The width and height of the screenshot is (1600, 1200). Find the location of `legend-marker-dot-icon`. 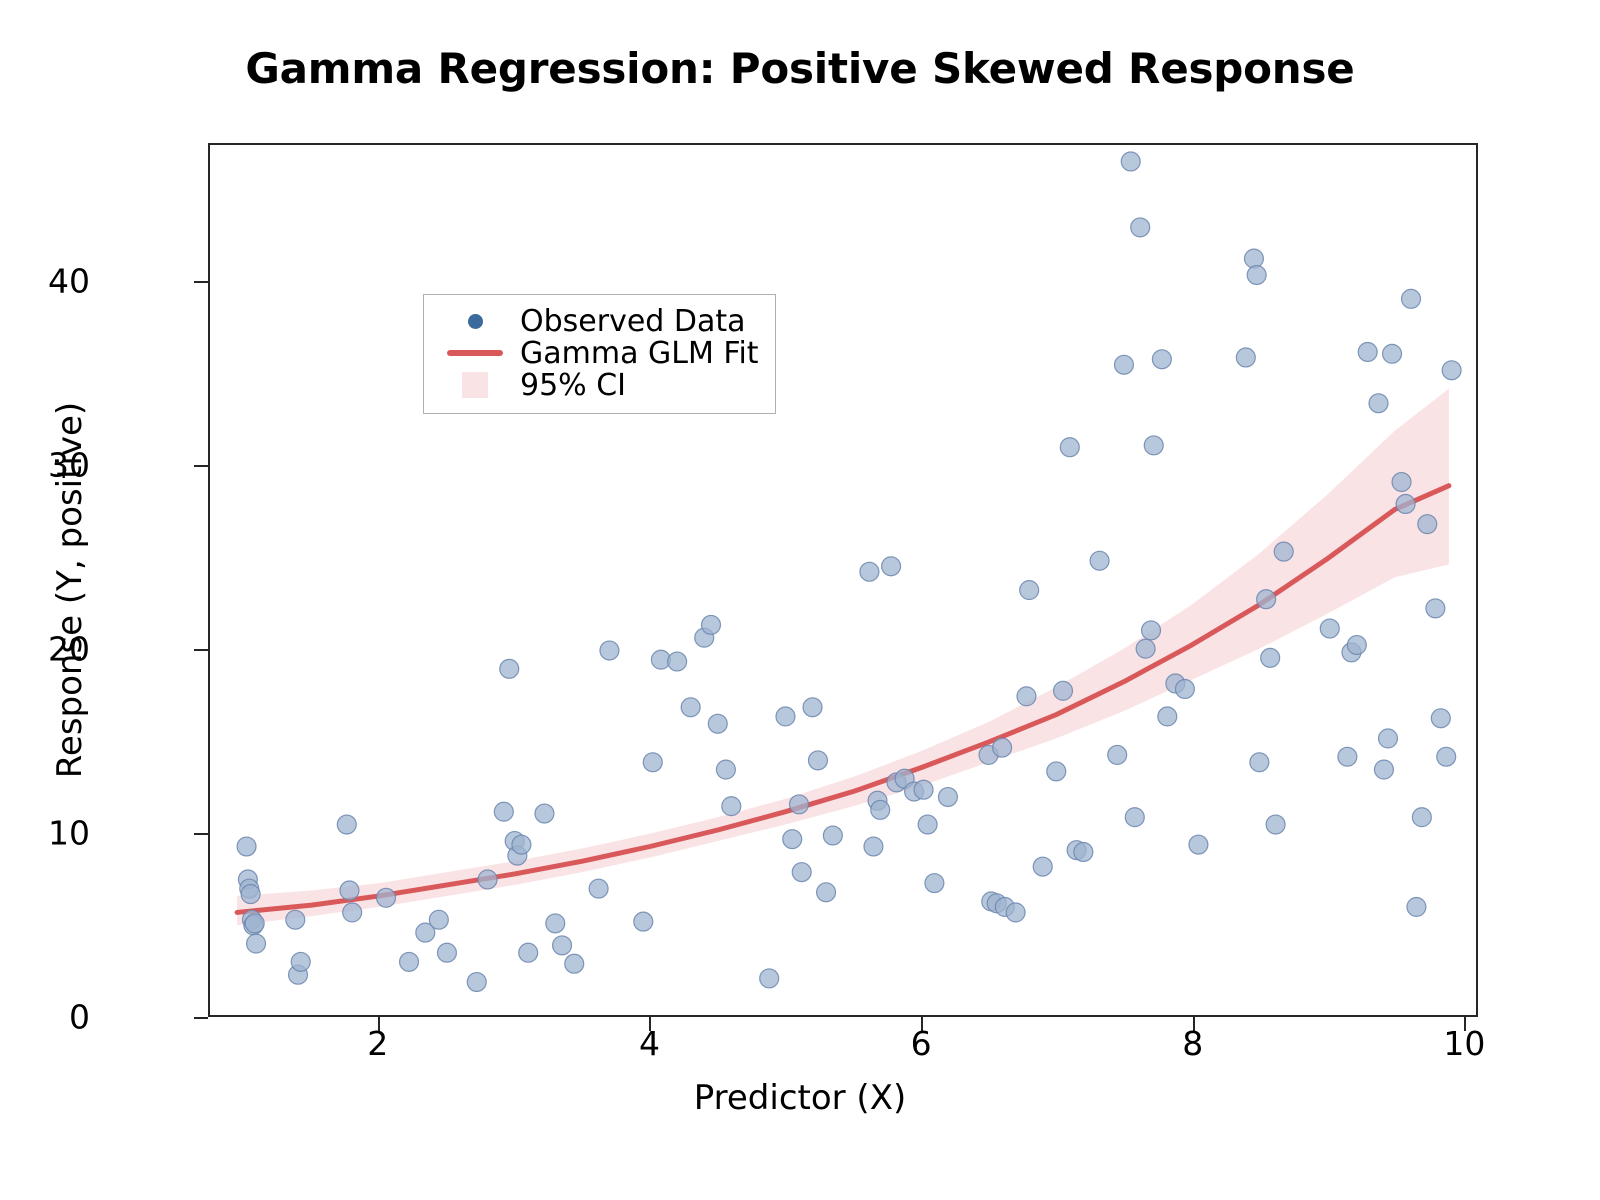

legend-marker-dot-icon is located at coordinates (475, 321).